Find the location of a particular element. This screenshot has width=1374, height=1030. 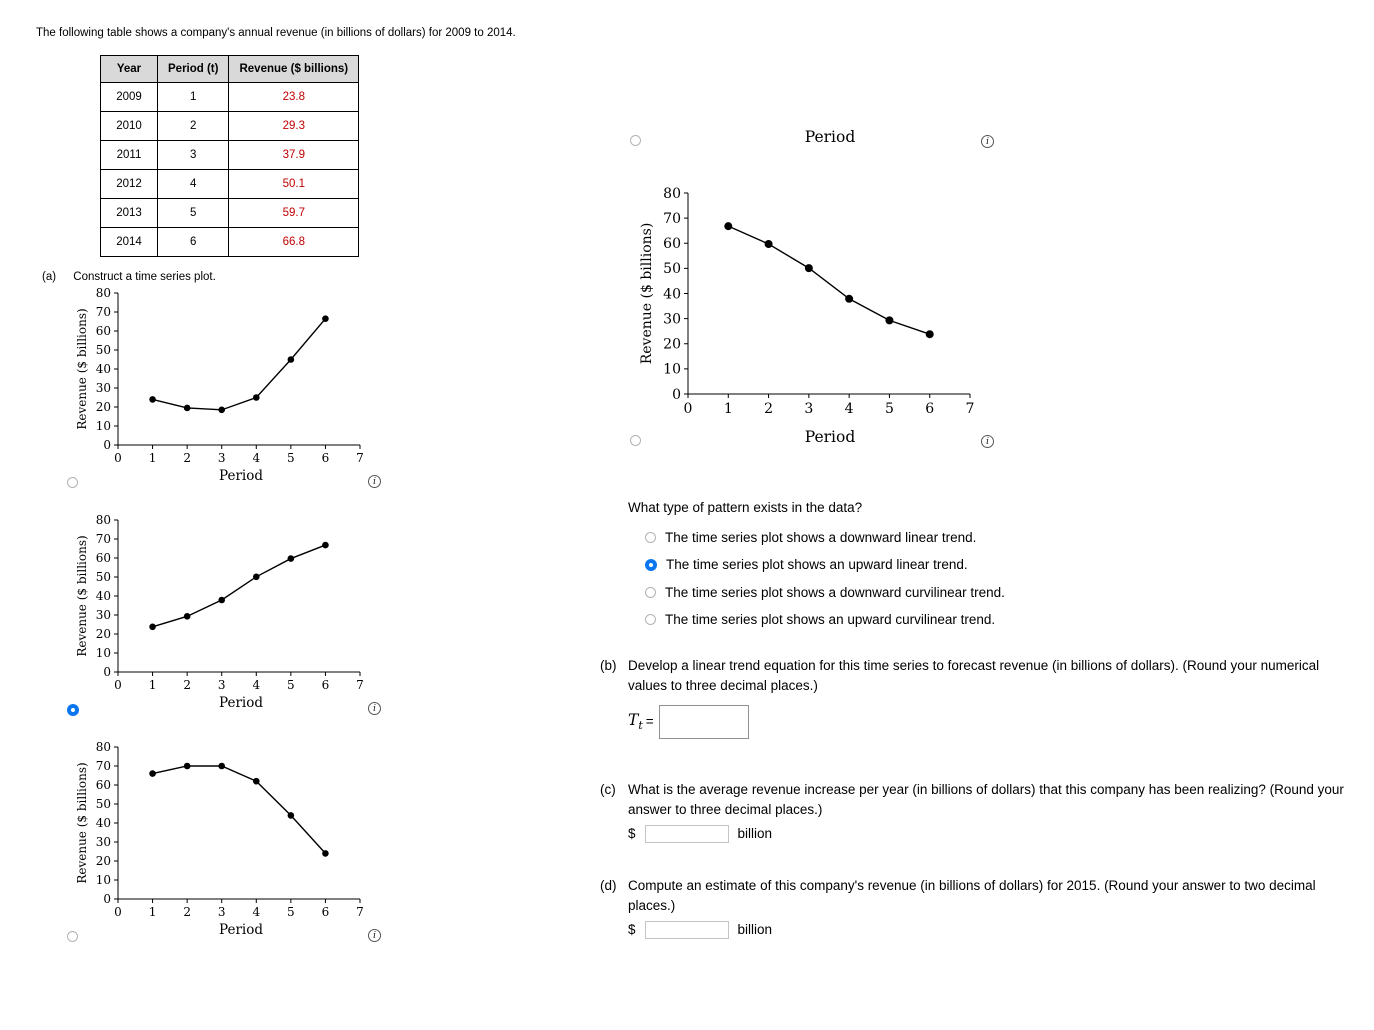

right-top-row: Period i is located at coordinates (816, 140).